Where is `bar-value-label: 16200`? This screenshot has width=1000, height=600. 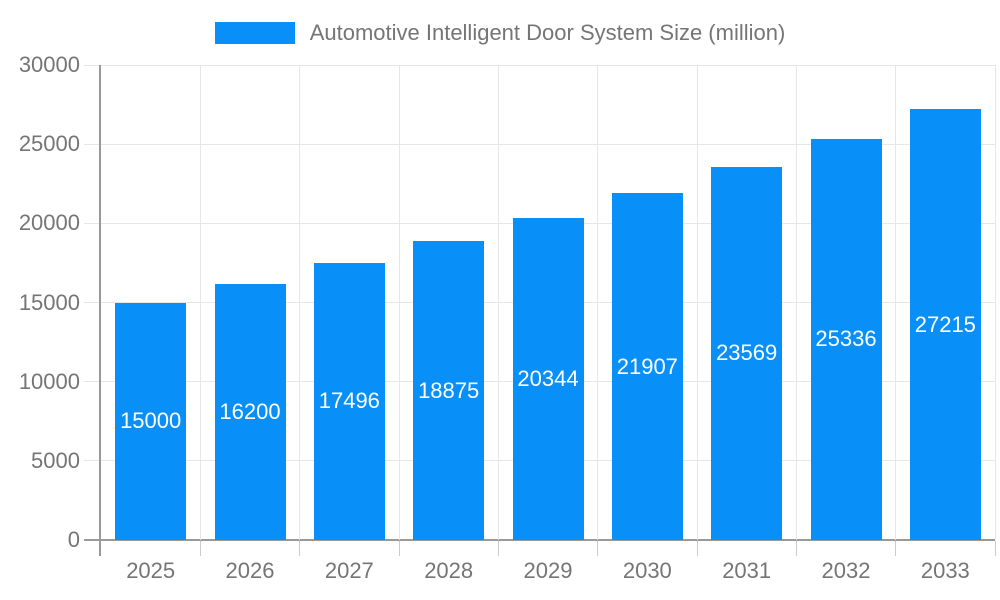
bar-value-label: 16200 is located at coordinates (250, 411).